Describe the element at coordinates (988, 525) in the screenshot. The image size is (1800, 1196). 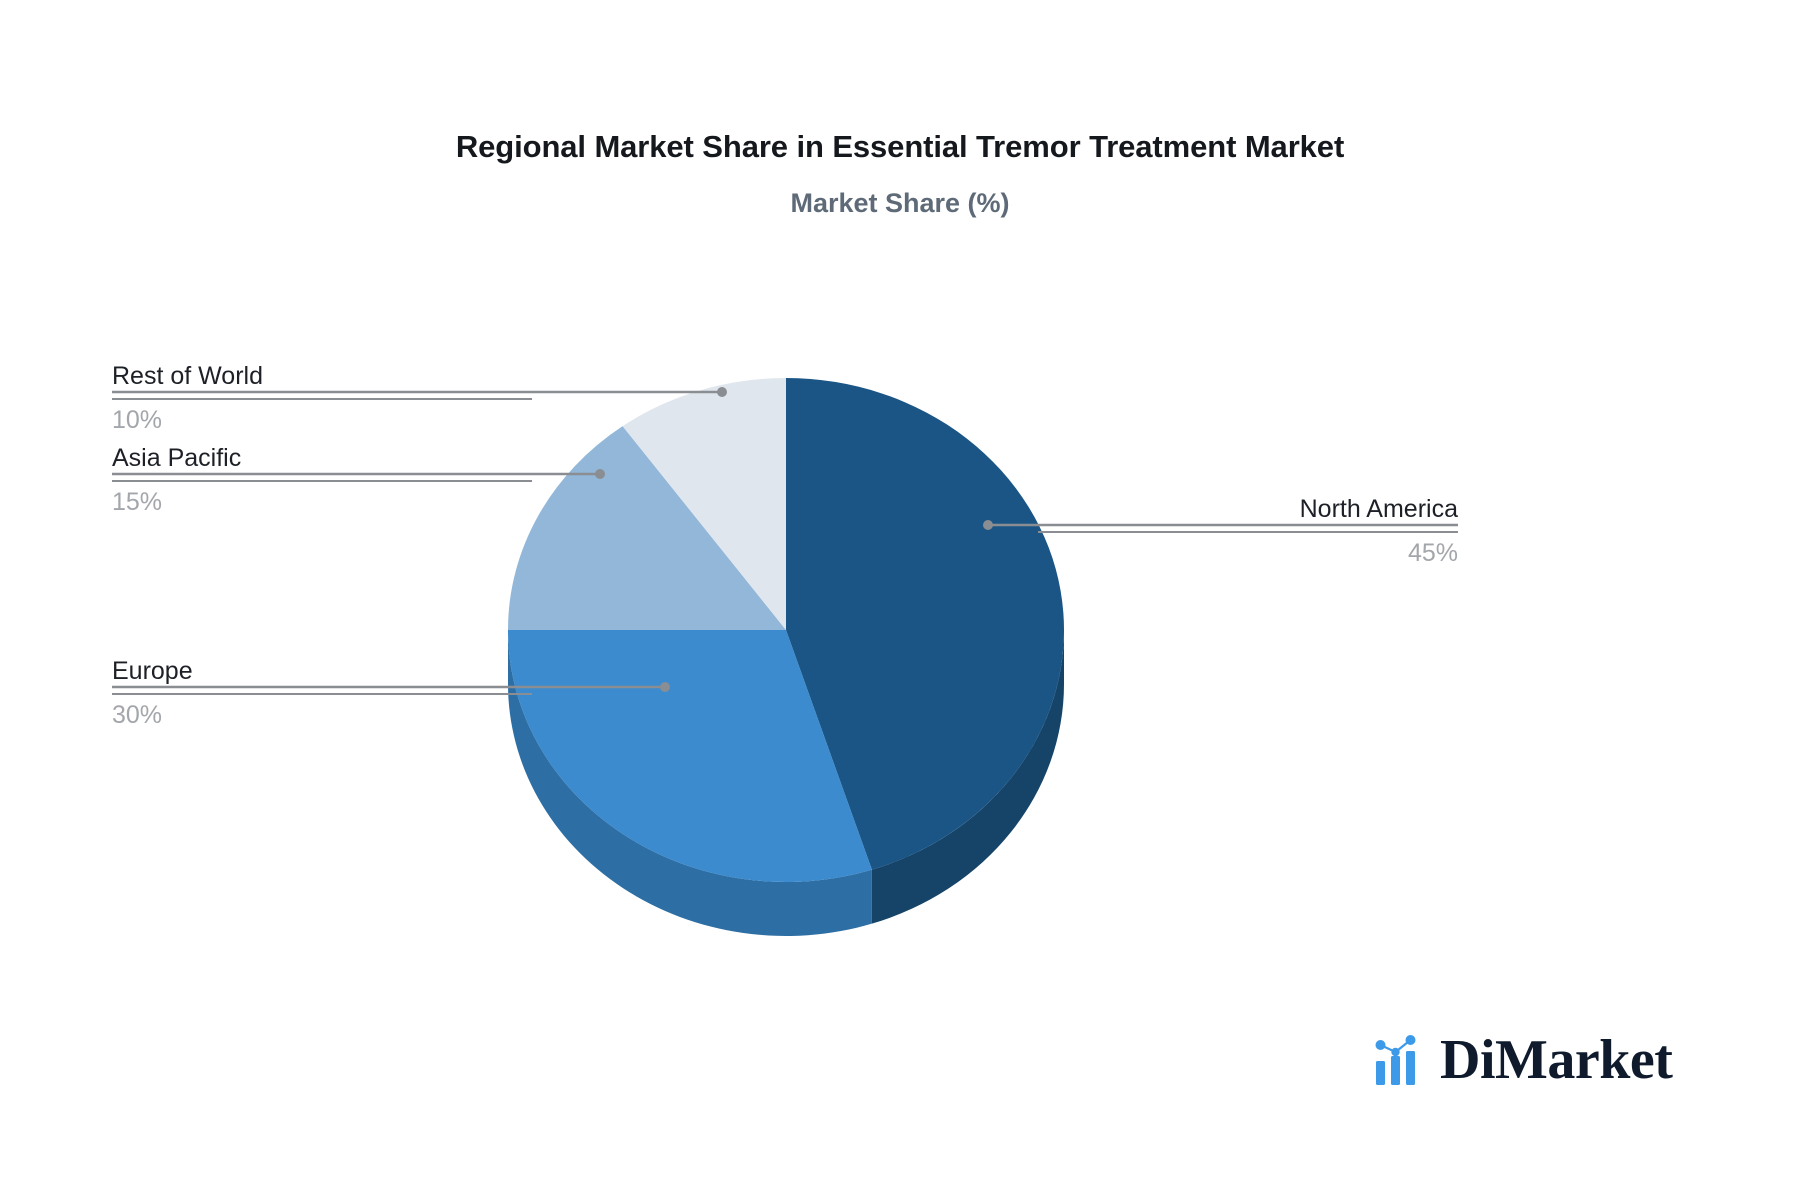
I see `leader-dot-north-america` at that location.